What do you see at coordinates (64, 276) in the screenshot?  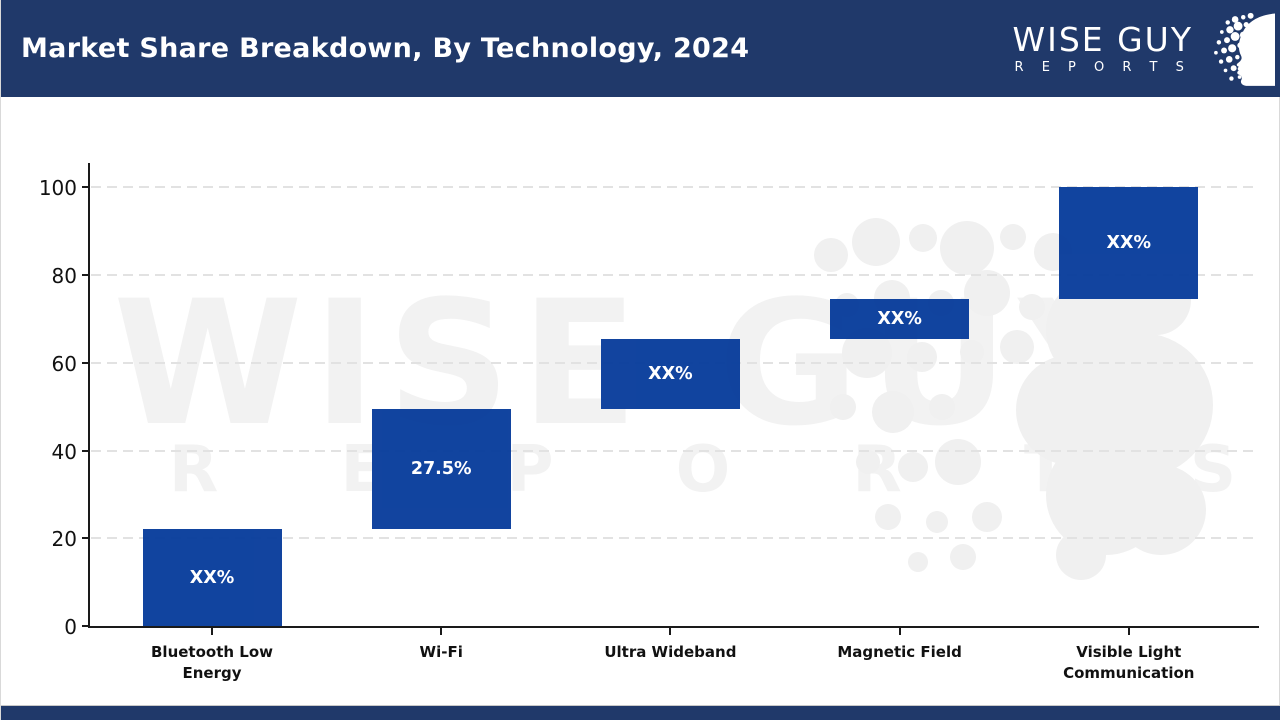 I see `y-tick-label: 80` at bounding box center [64, 276].